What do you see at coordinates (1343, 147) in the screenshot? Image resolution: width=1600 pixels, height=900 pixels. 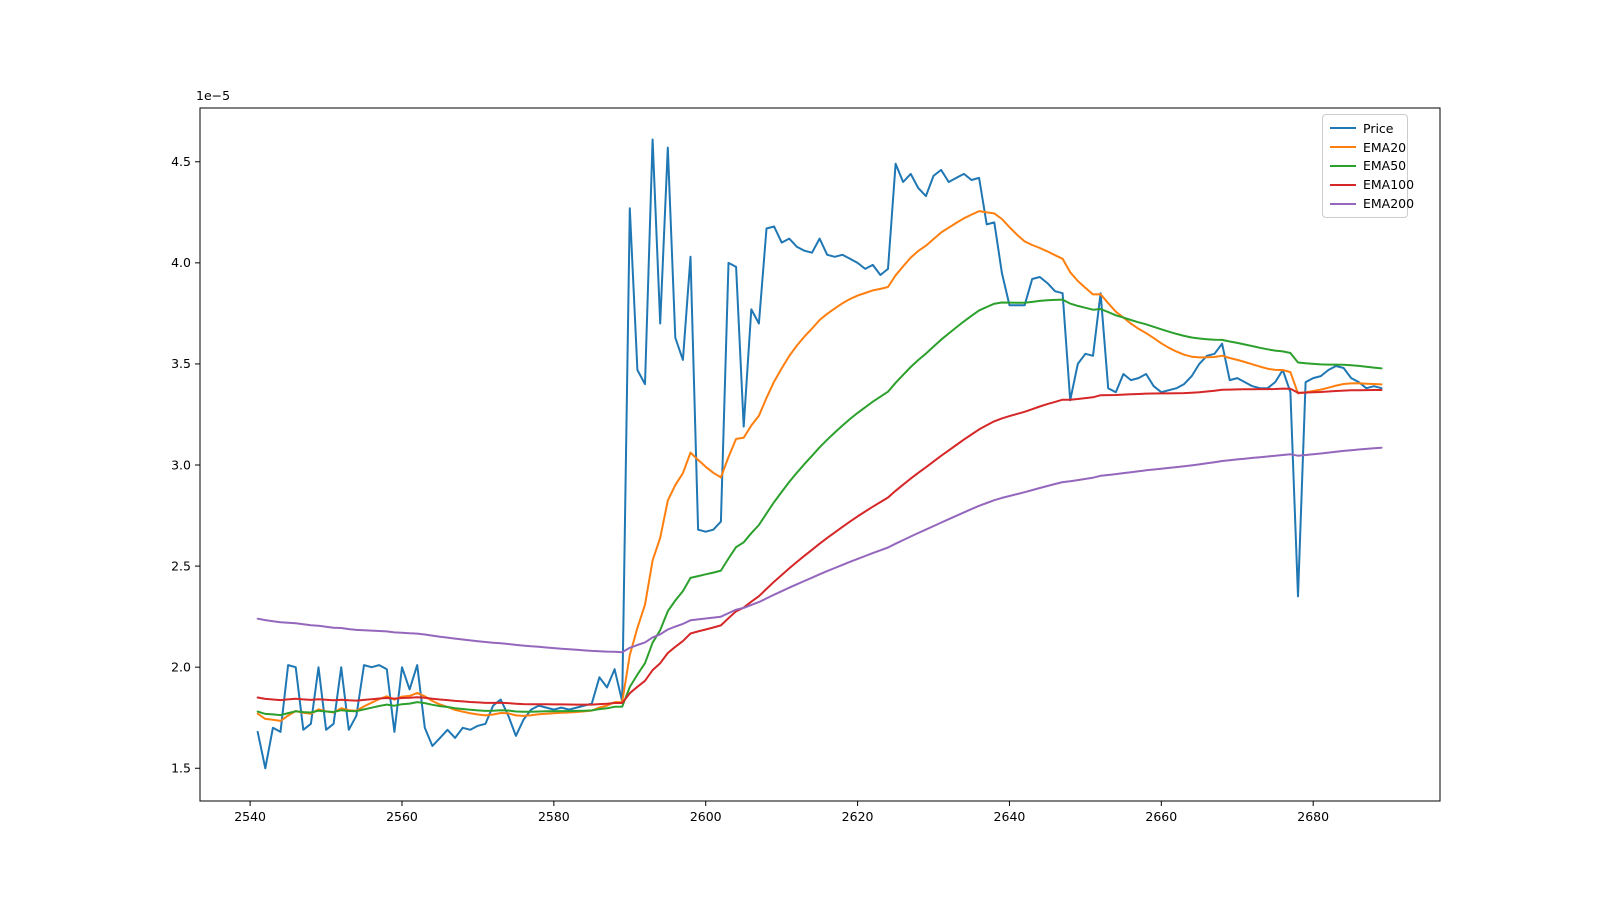 I see `legend-line-sample-ema20` at bounding box center [1343, 147].